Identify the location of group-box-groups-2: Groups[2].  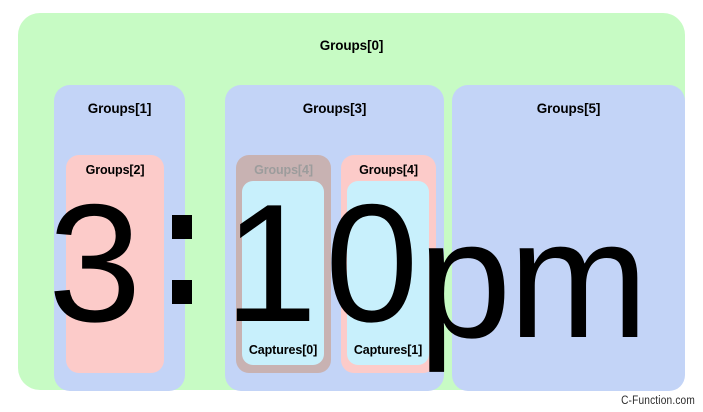
(115, 264).